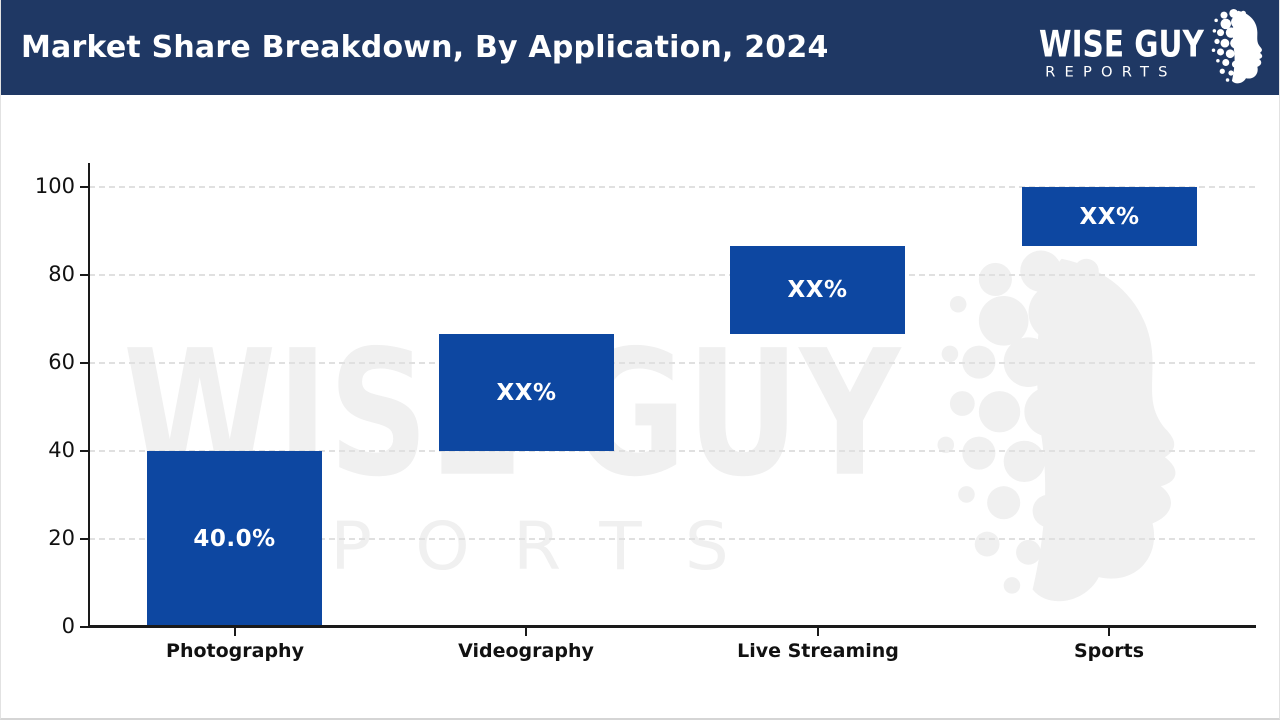 The height and width of the screenshot is (720, 1280). What do you see at coordinates (54, 186) in the screenshot?
I see `y-axis-tick-label: 100` at bounding box center [54, 186].